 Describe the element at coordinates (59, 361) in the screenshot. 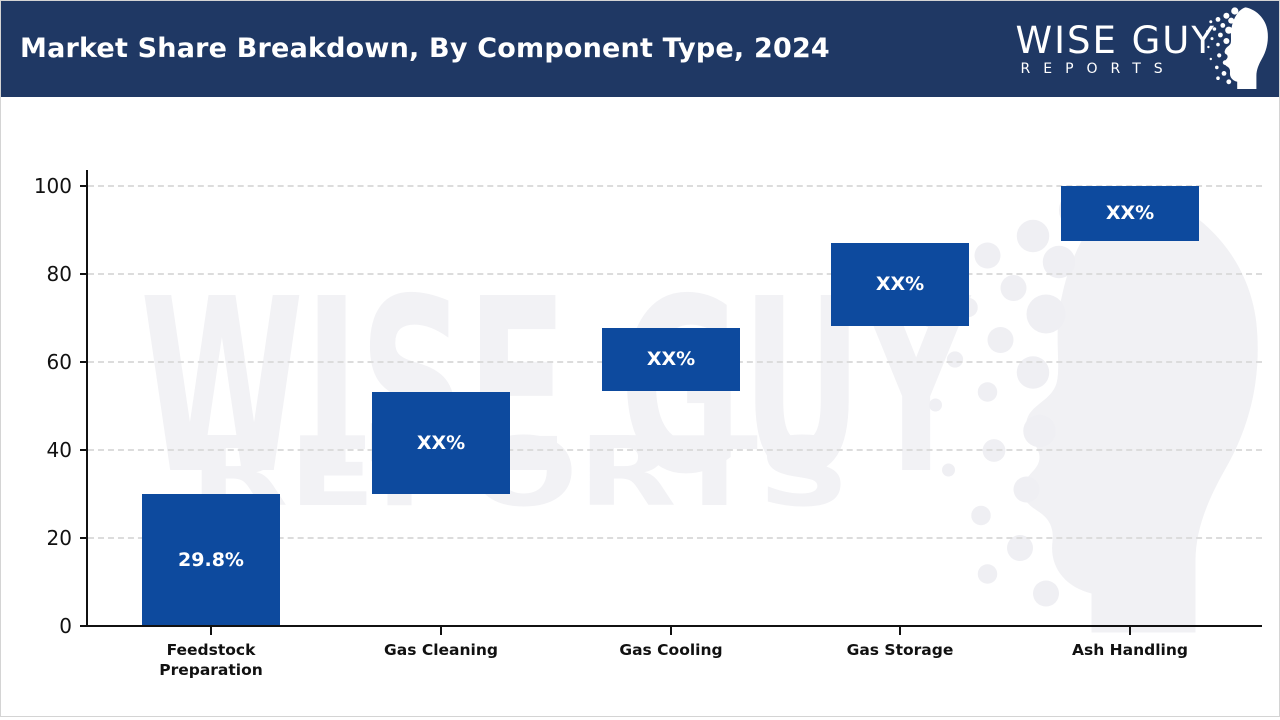

I see `y-tick-label: 60` at that location.